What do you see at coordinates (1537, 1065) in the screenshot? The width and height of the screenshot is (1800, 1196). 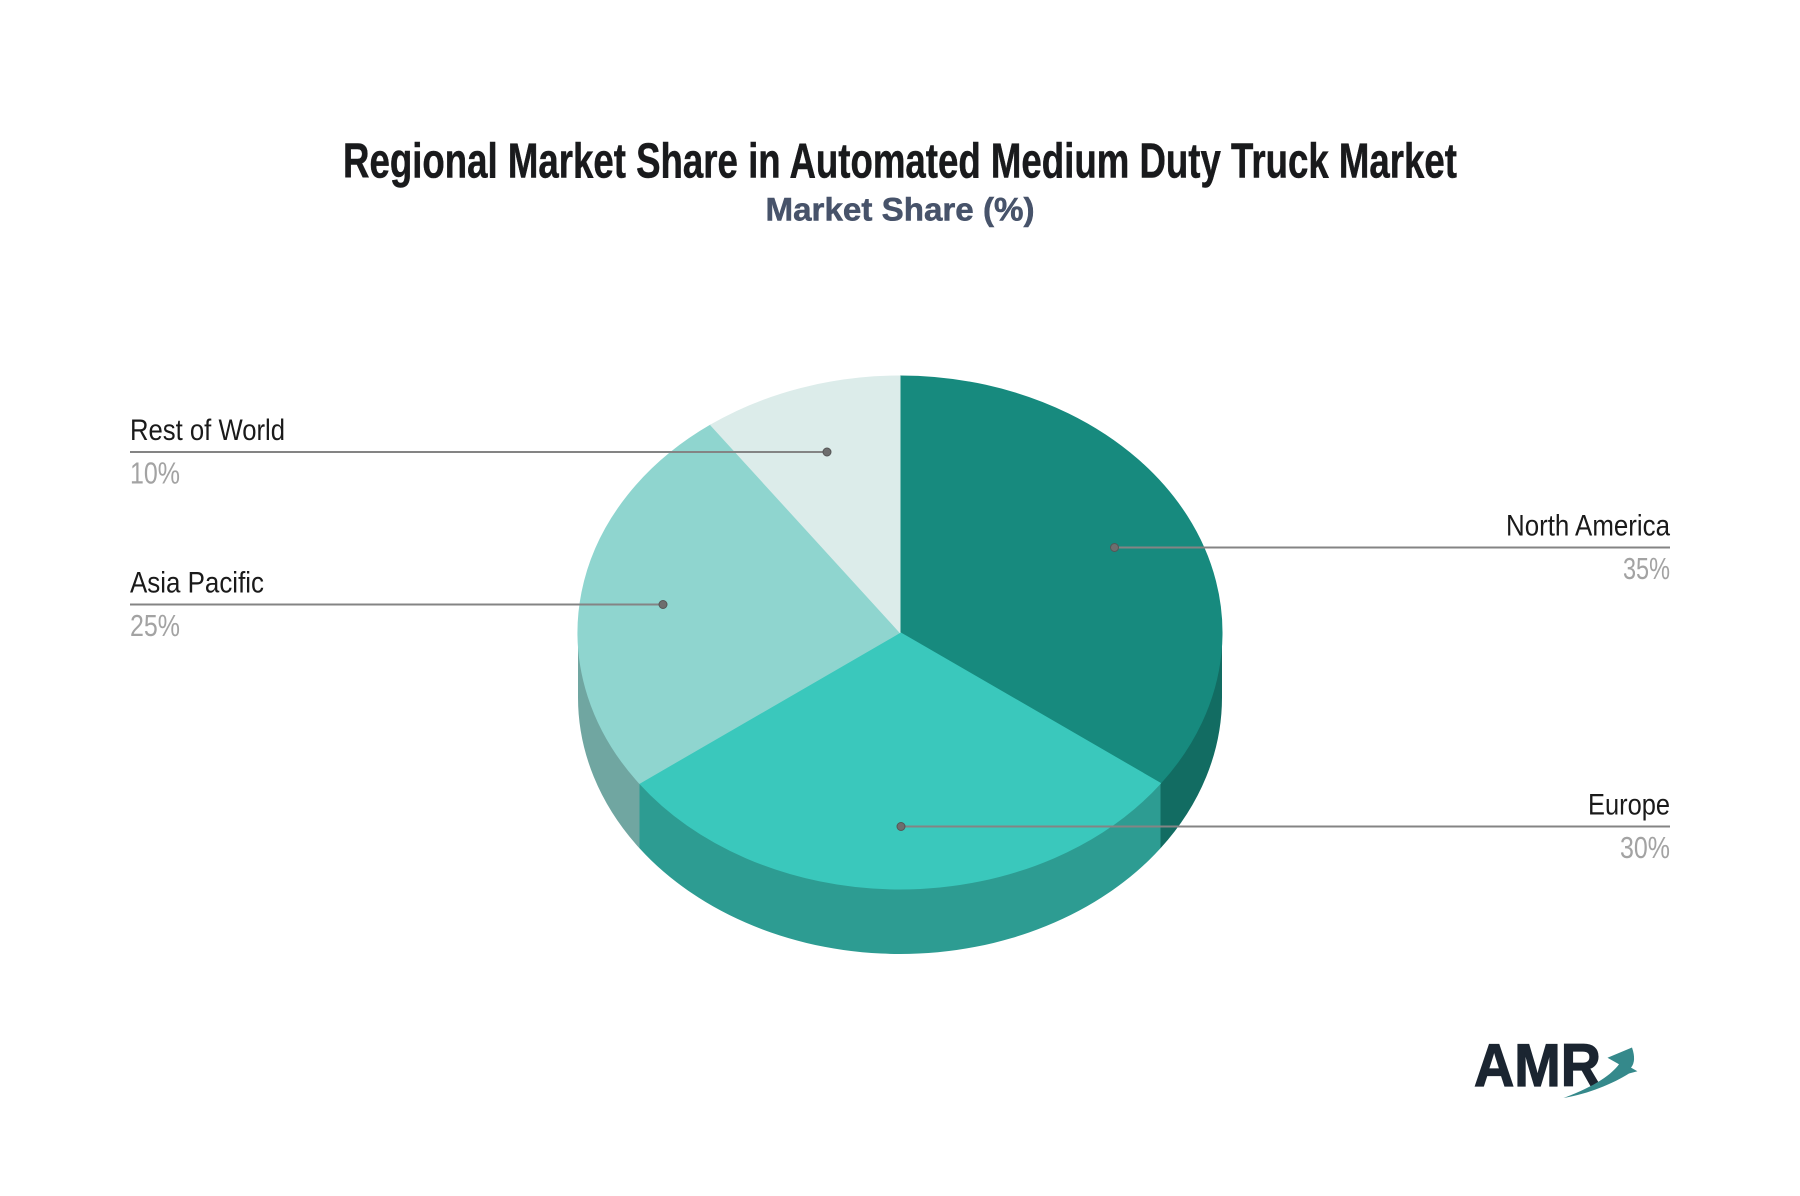 I see `svg-text: AMR` at bounding box center [1537, 1065].